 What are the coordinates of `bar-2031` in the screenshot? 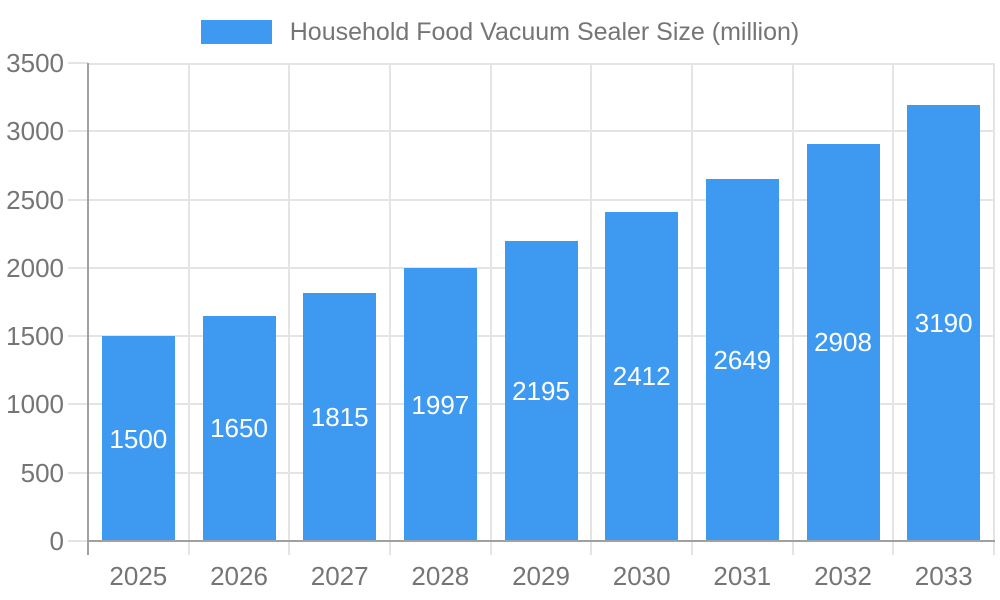 It's located at (742, 360).